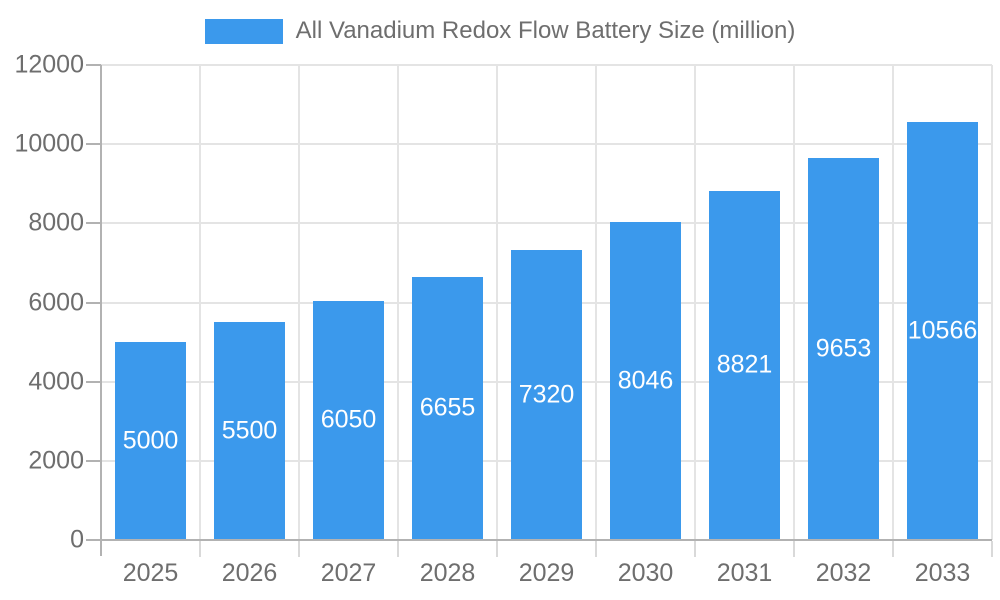 The width and height of the screenshot is (1000, 600). Describe the element at coordinates (56, 222) in the screenshot. I see `y-tick-label: 8000` at that location.